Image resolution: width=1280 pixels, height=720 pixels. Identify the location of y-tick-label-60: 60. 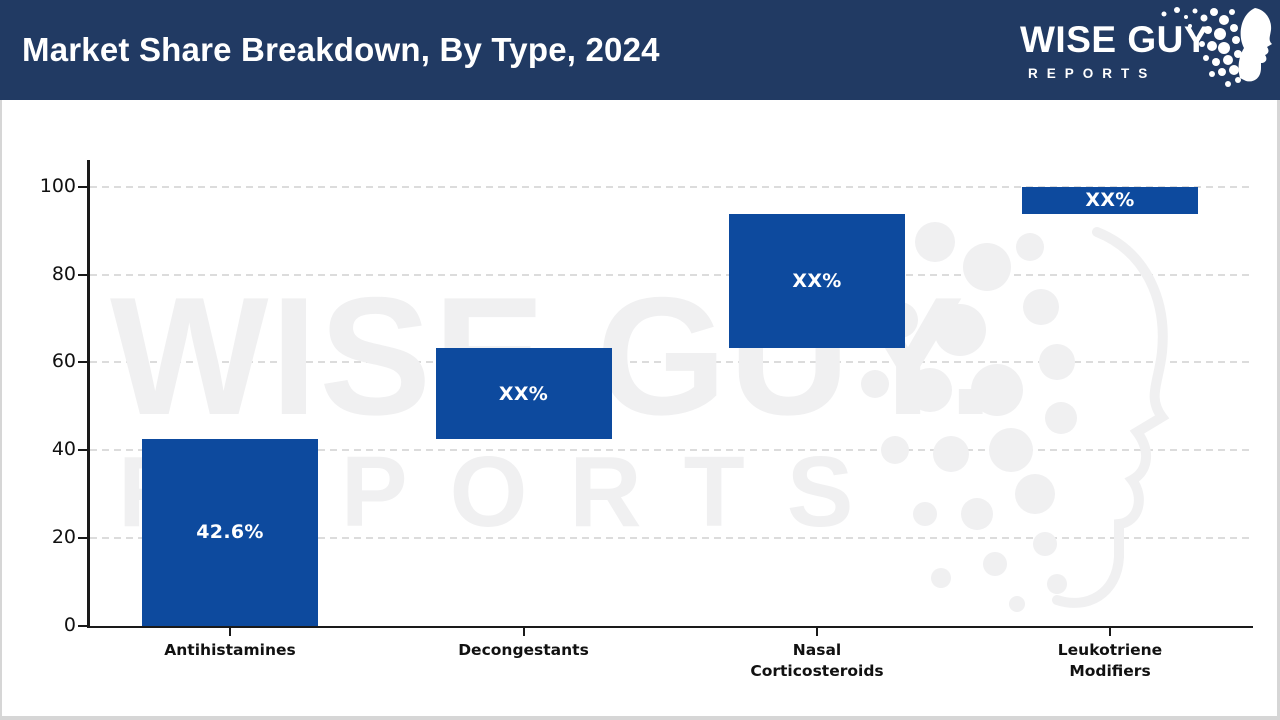
(63, 361).